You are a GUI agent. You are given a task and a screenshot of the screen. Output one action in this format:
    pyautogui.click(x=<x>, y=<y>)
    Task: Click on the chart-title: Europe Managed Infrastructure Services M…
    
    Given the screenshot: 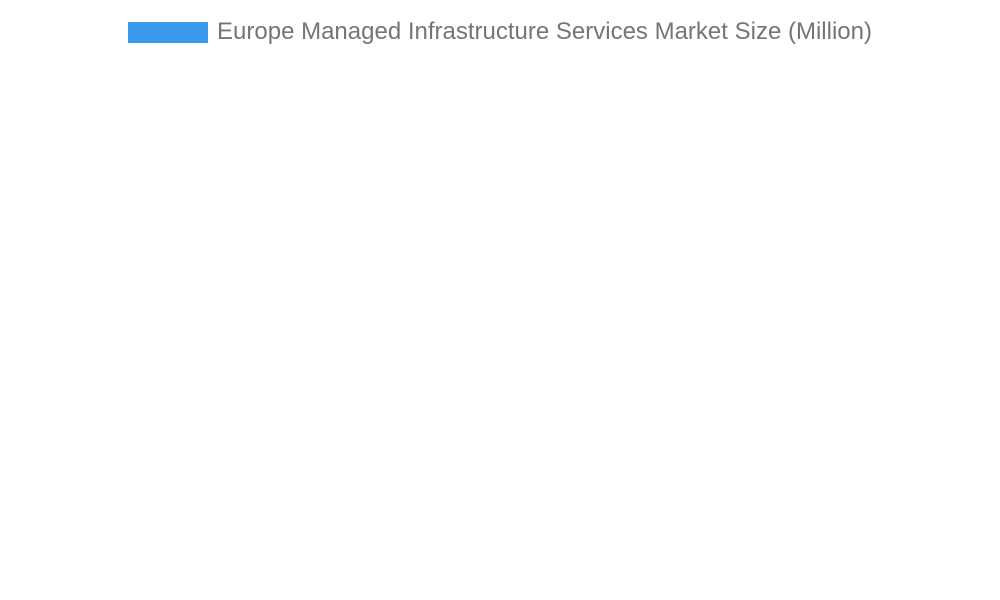 What is the action you would take?
    pyautogui.click(x=544, y=31)
    